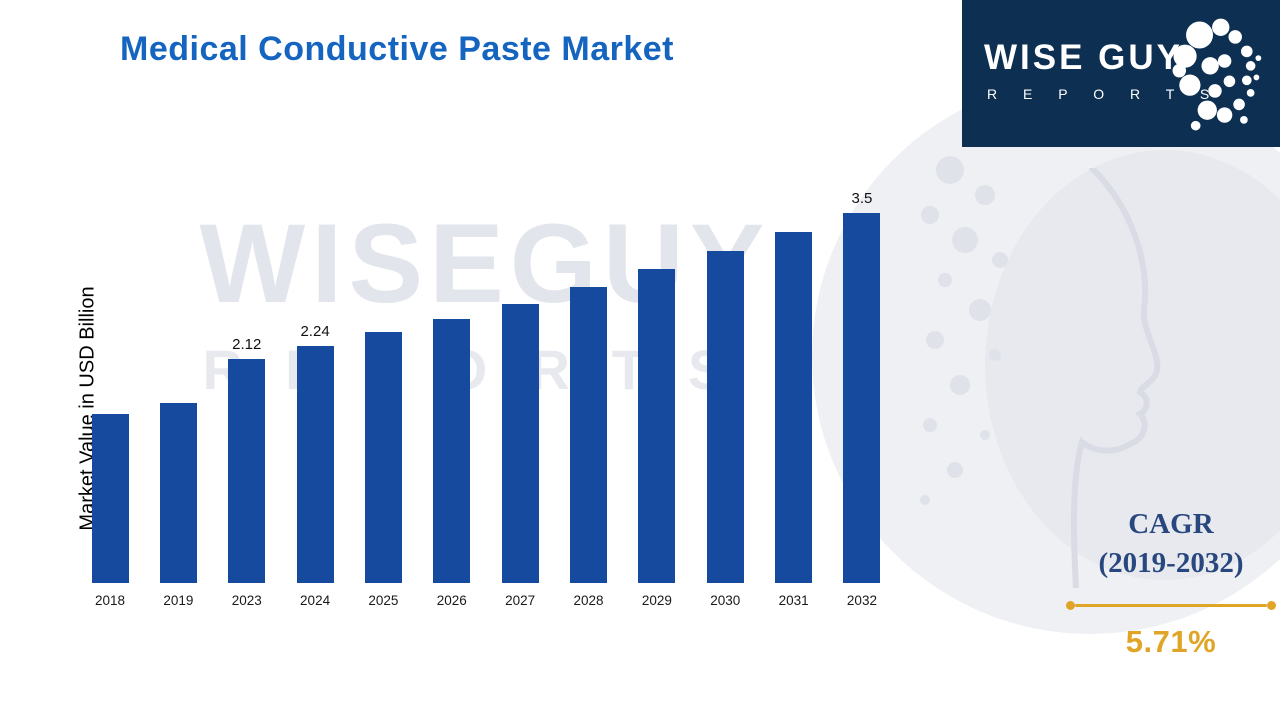  I want to click on x-tick-label: 2019, so click(178, 600).